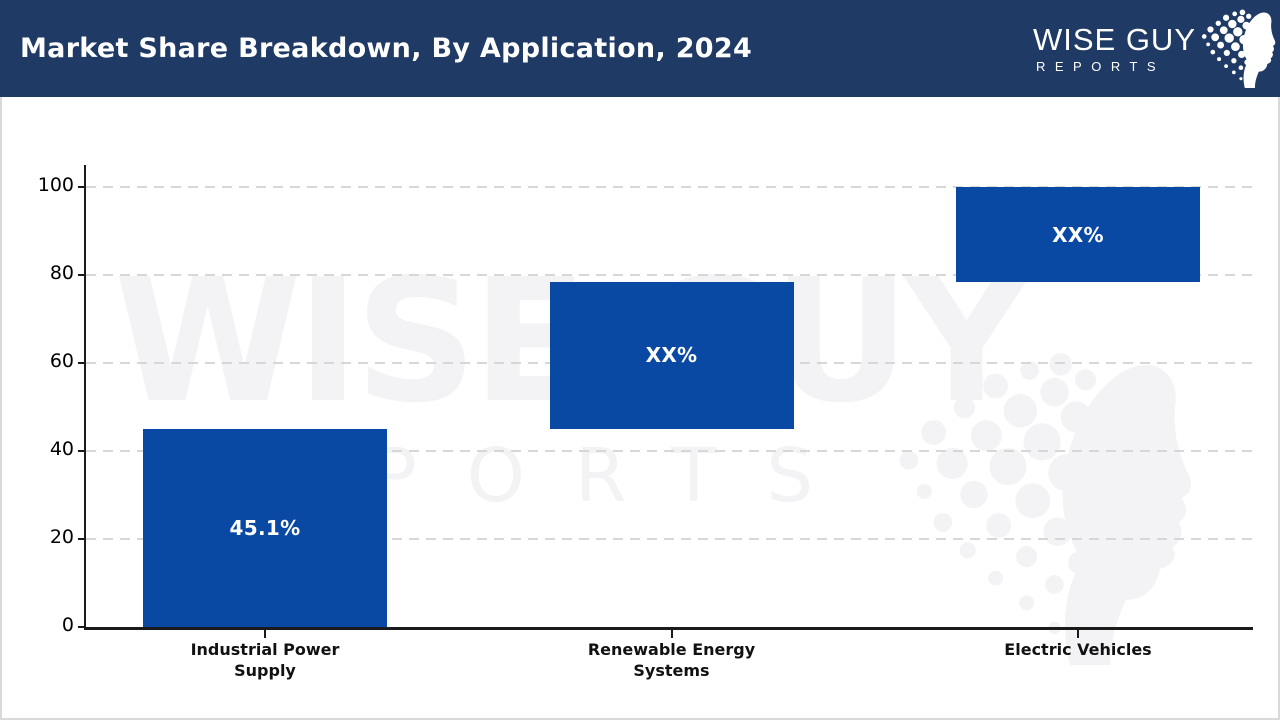  I want to click on bar-value-label: 45.1%, so click(265, 527).